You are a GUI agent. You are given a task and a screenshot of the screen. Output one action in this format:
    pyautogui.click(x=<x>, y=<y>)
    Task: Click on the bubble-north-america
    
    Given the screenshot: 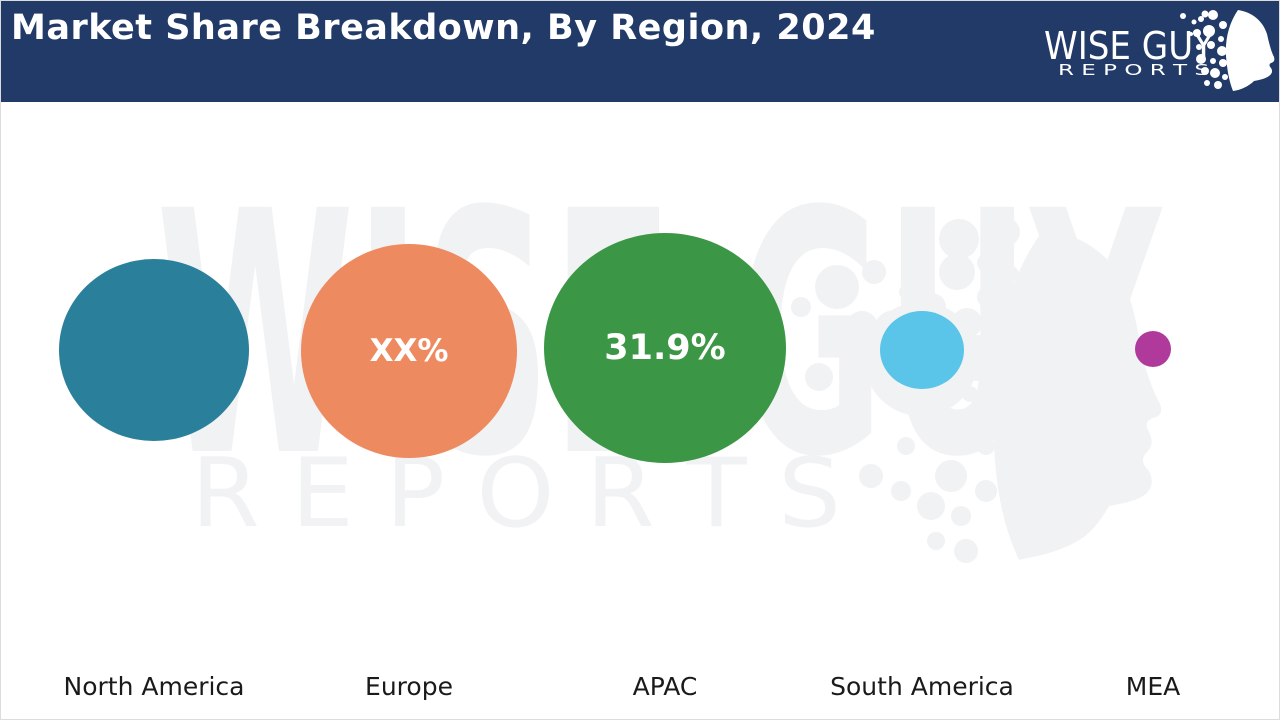 What is the action you would take?
    pyautogui.click(x=154, y=350)
    